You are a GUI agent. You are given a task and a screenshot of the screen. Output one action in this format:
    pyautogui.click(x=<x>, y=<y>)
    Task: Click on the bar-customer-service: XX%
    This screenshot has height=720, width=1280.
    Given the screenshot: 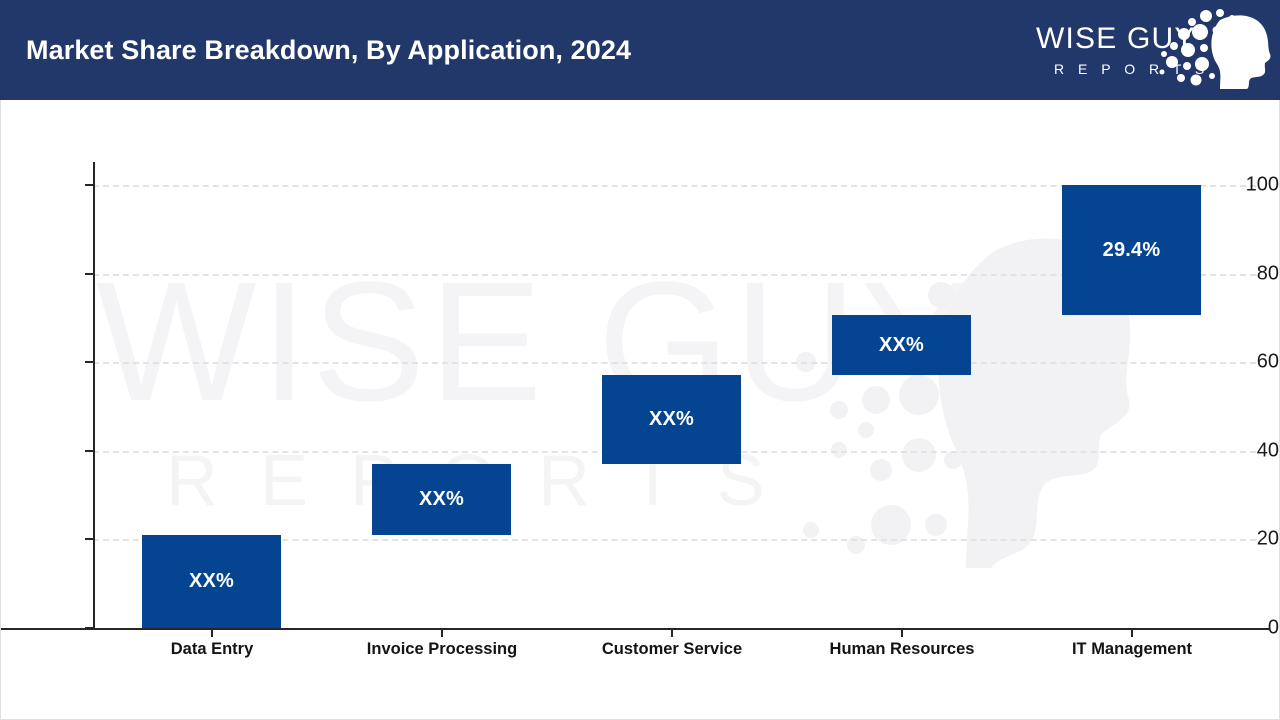 What is the action you would take?
    pyautogui.click(x=671, y=420)
    